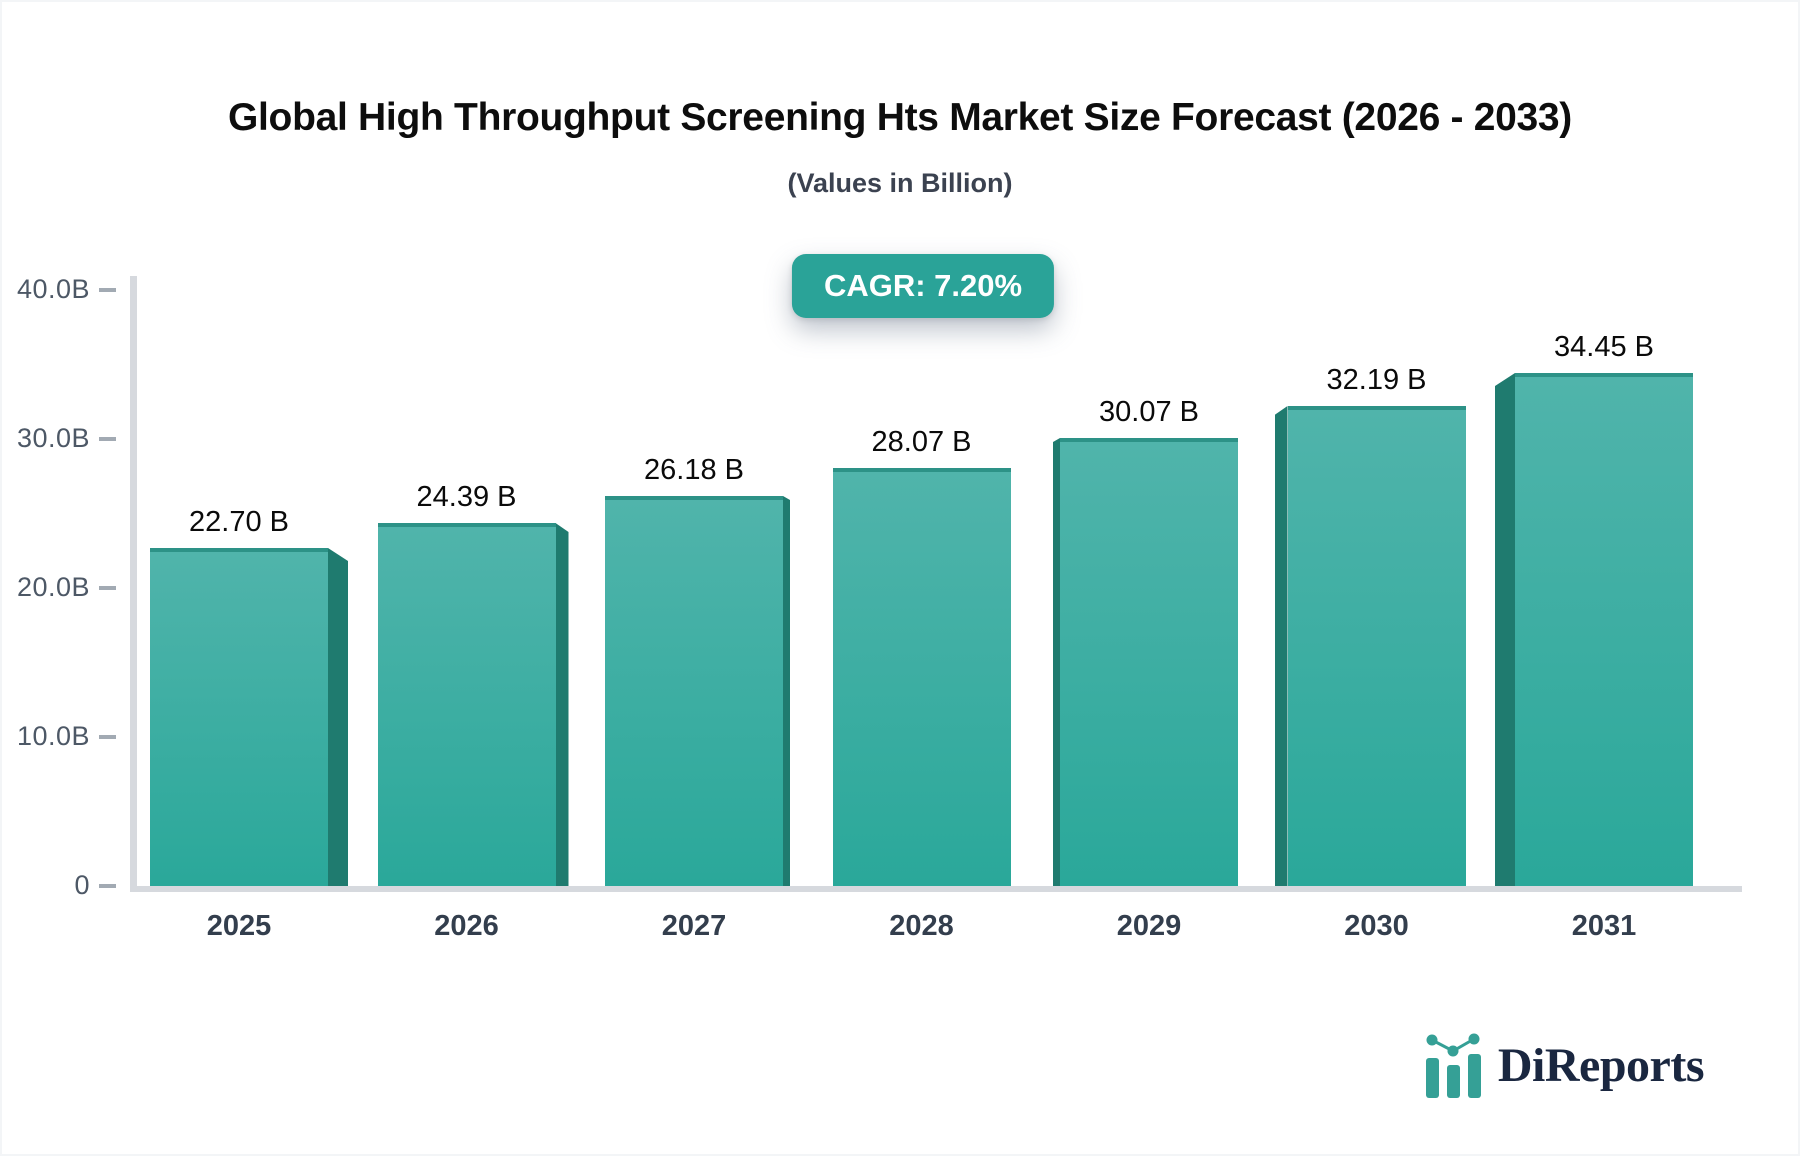 This screenshot has width=1800, height=1156. I want to click on y-tick-label: 40.0B, so click(53, 289).